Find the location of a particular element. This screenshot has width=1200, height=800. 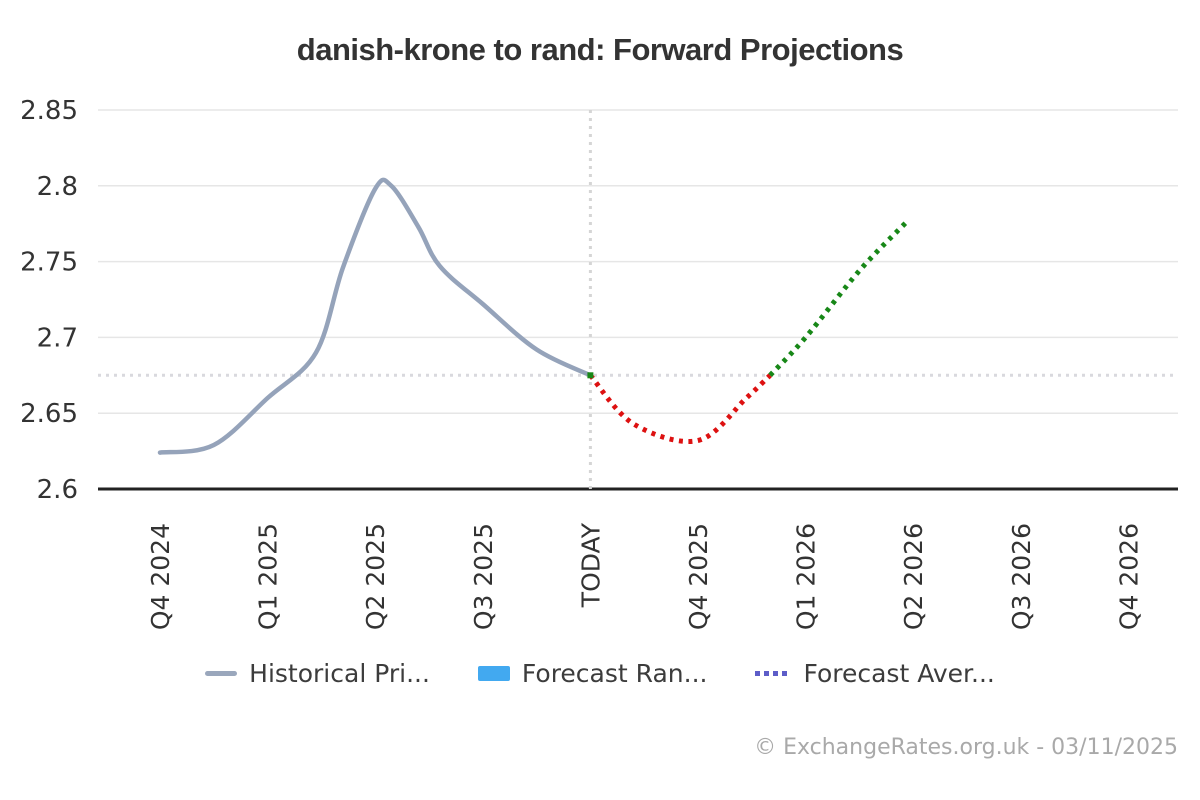

x-tick-label: Q4 2024 is located at coordinates (160, 576).